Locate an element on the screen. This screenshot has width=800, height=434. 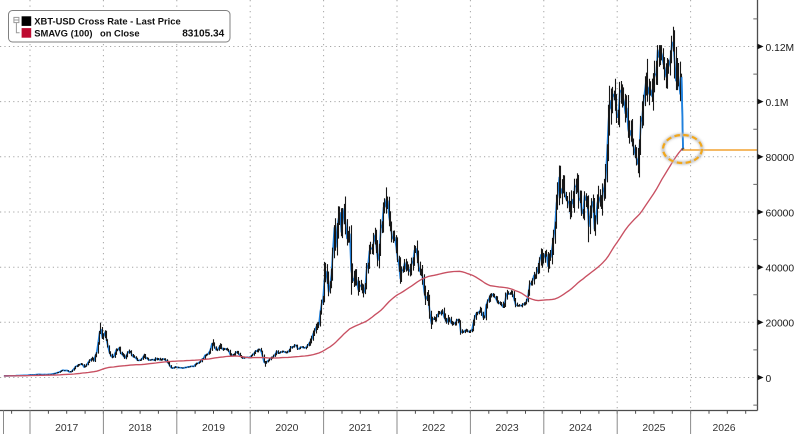
svg-text: 0 is located at coordinates (769, 379).